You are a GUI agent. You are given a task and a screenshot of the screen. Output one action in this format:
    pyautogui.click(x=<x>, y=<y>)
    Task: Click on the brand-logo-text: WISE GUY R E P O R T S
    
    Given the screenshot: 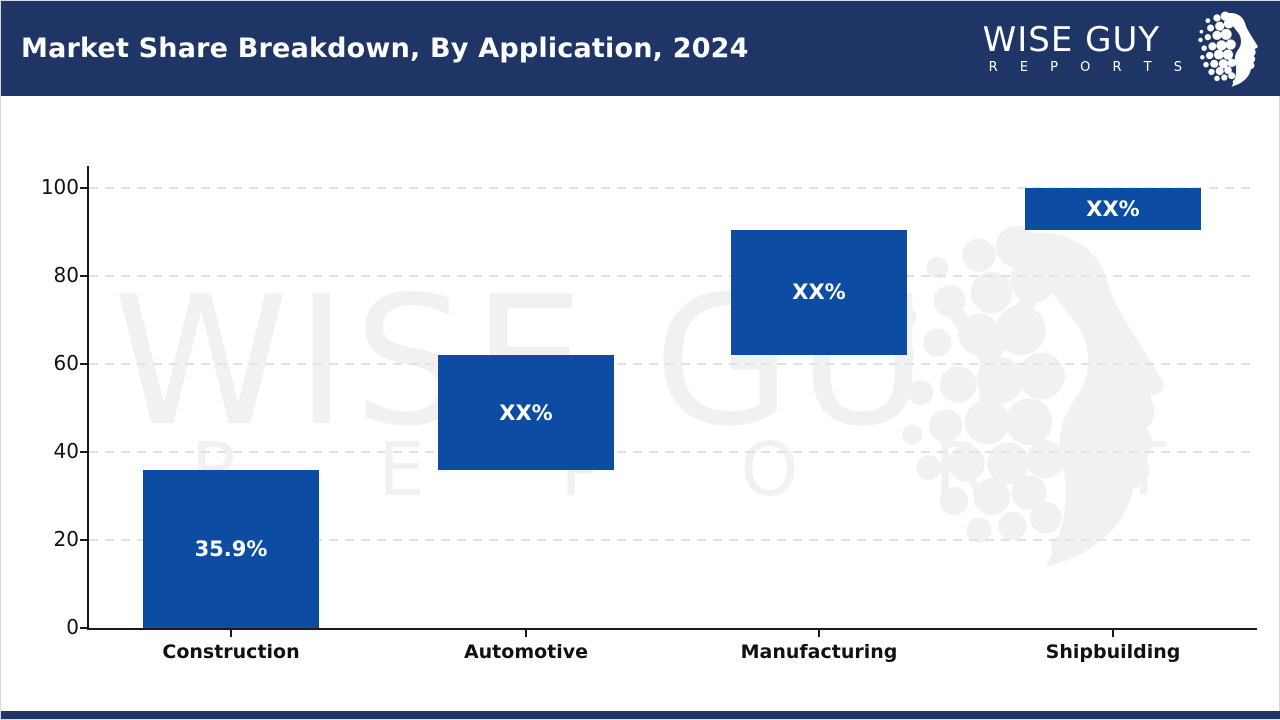 What is the action you would take?
    pyautogui.click(x=1087, y=49)
    